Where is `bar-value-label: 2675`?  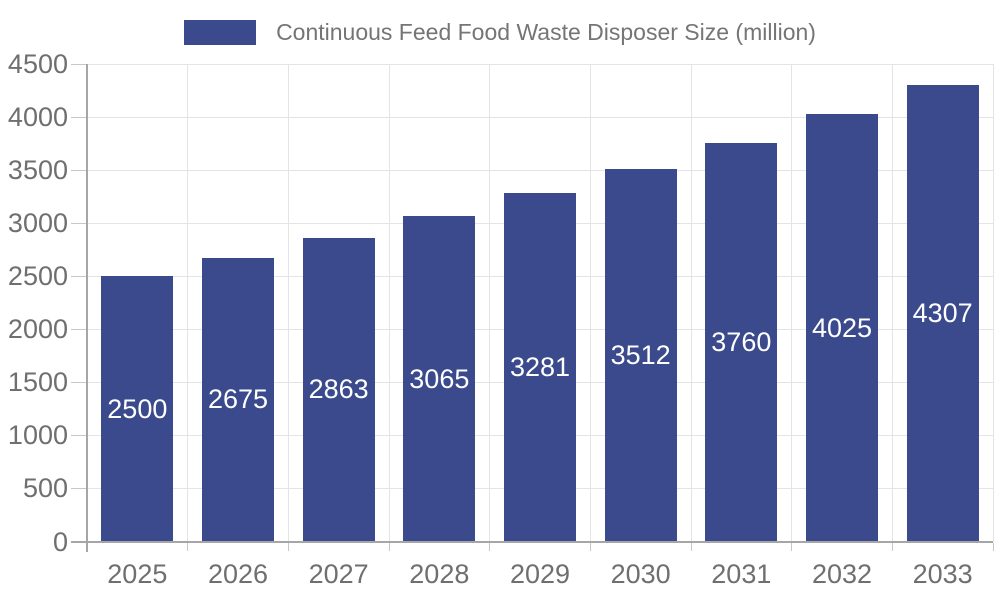 bar-value-label: 2675 is located at coordinates (238, 399).